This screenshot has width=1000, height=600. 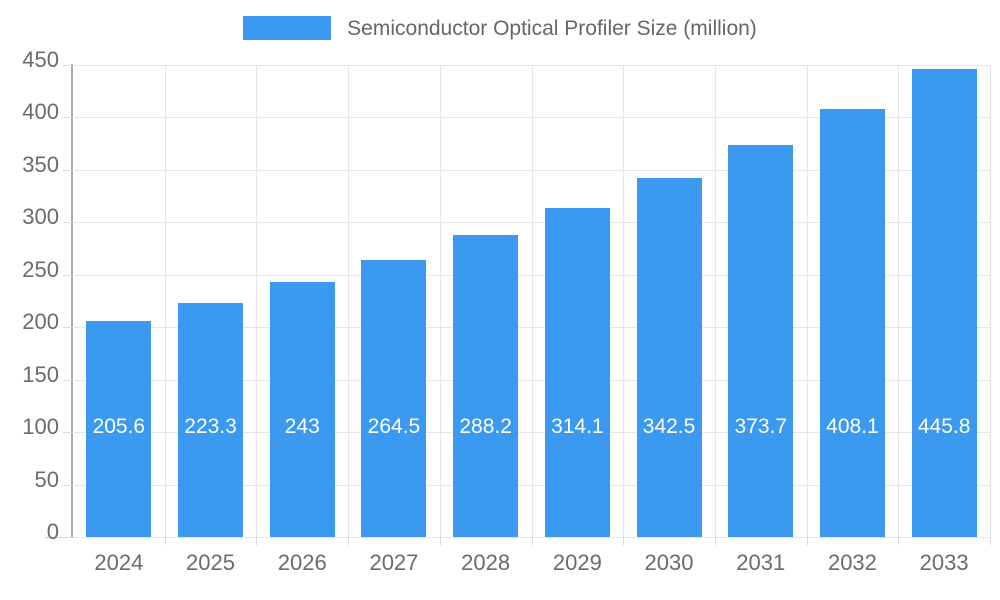 What do you see at coordinates (852, 426) in the screenshot?
I see `bar-value-label: 408.1` at bounding box center [852, 426].